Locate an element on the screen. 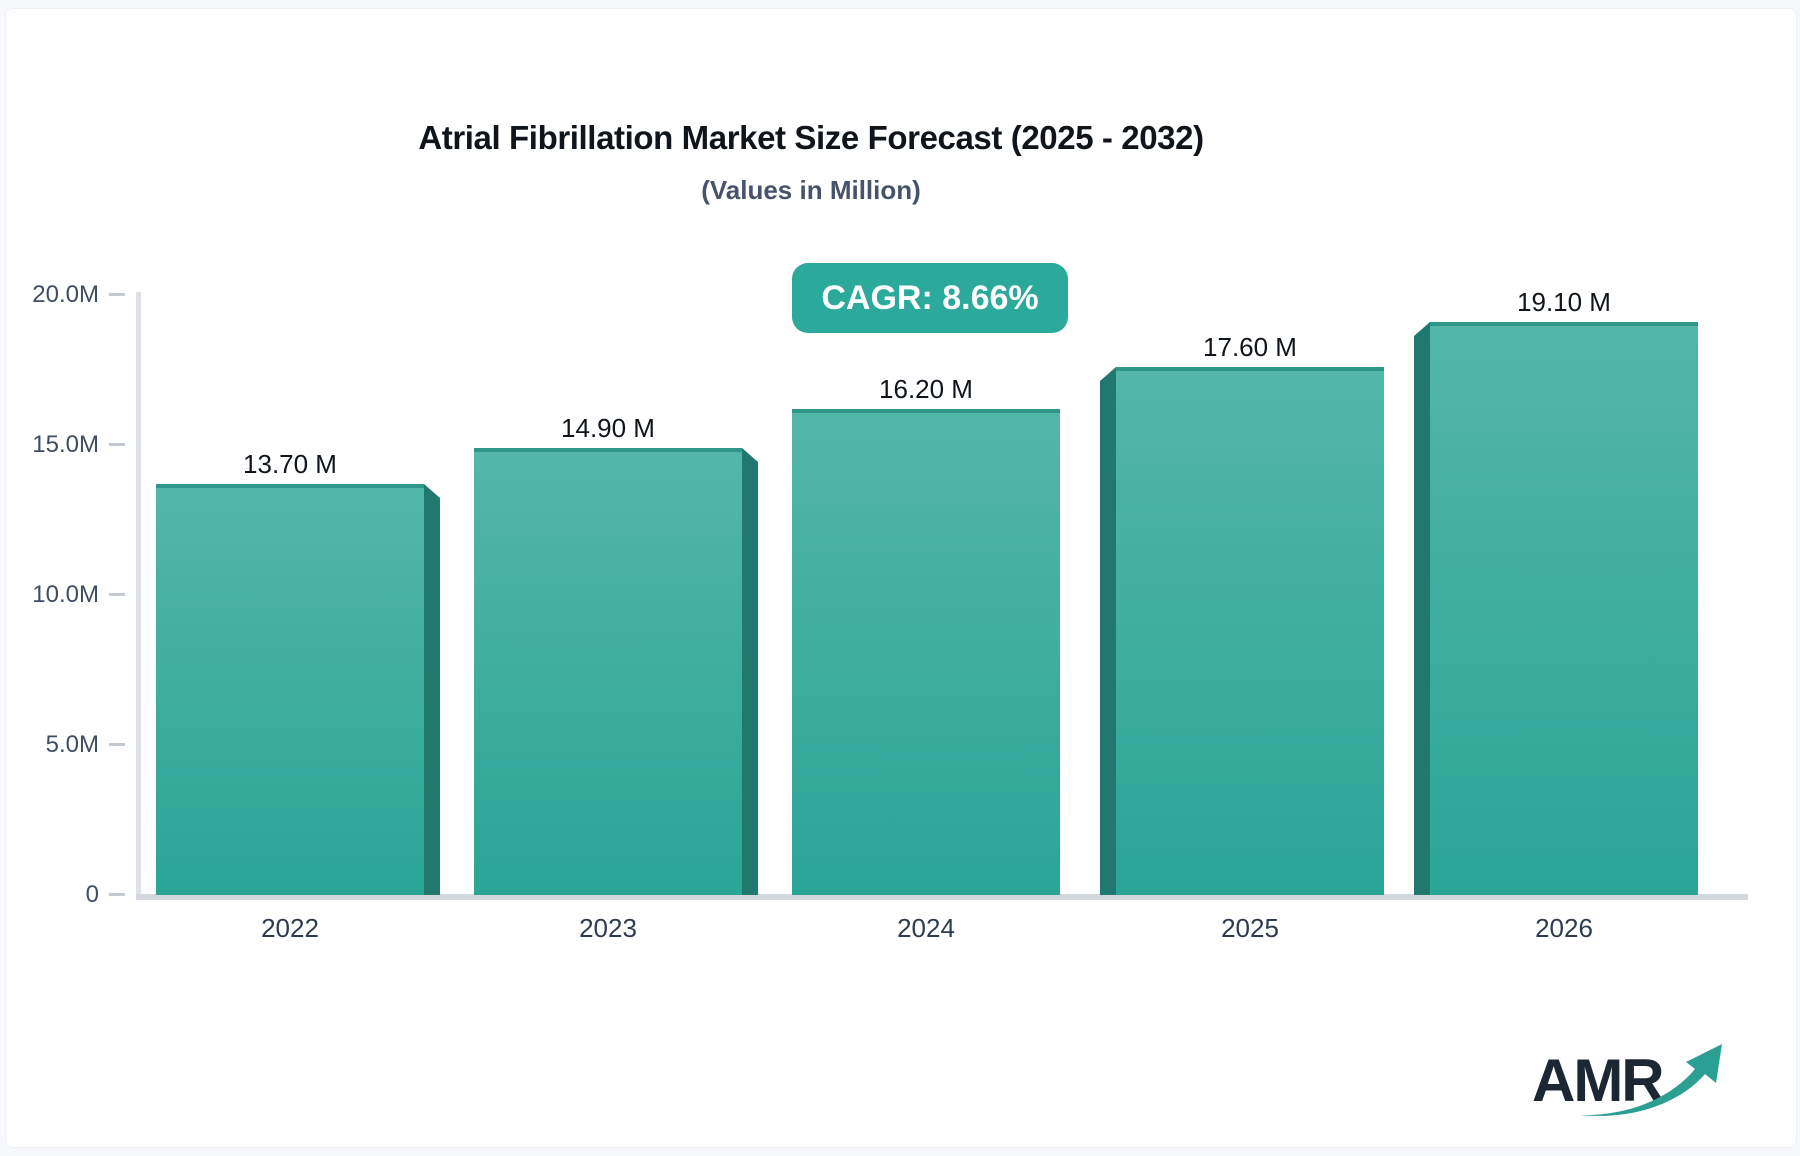 The width and height of the screenshot is (1800, 1156). y-axis-tick-label: 20.0M is located at coordinates (65, 294).